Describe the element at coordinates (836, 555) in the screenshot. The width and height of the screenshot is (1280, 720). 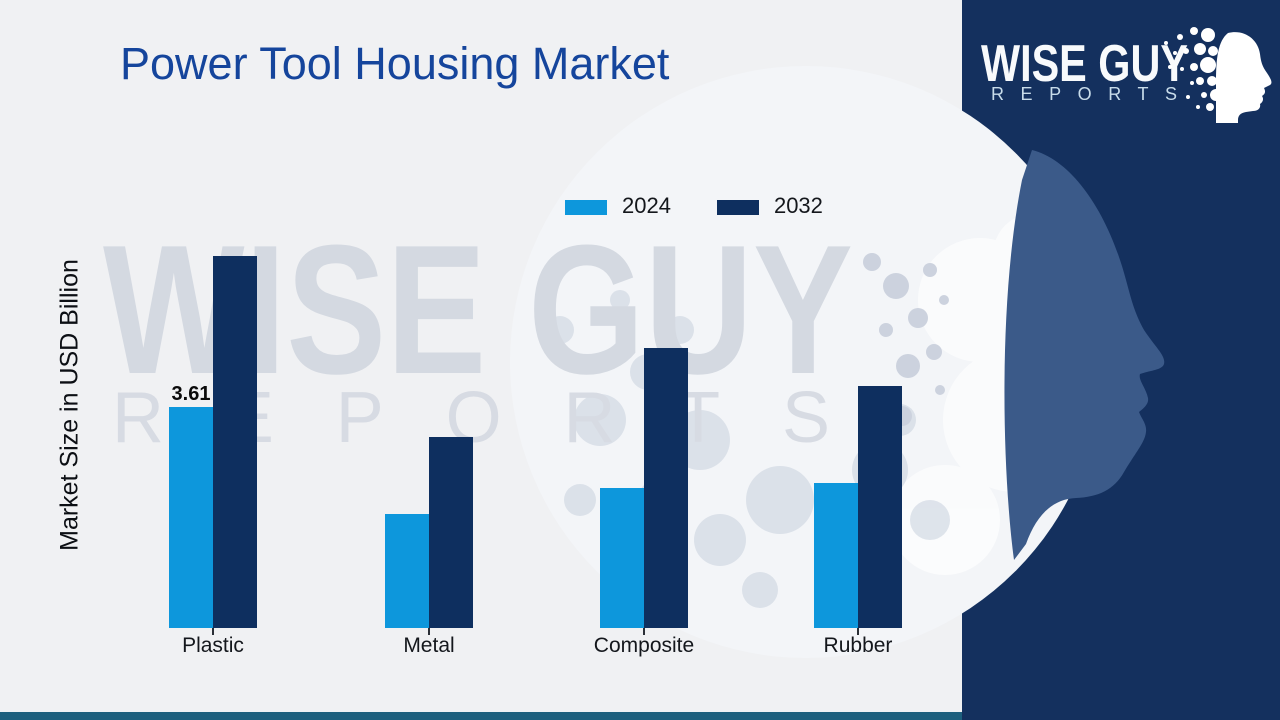
I see `bar-2024-rubber` at that location.